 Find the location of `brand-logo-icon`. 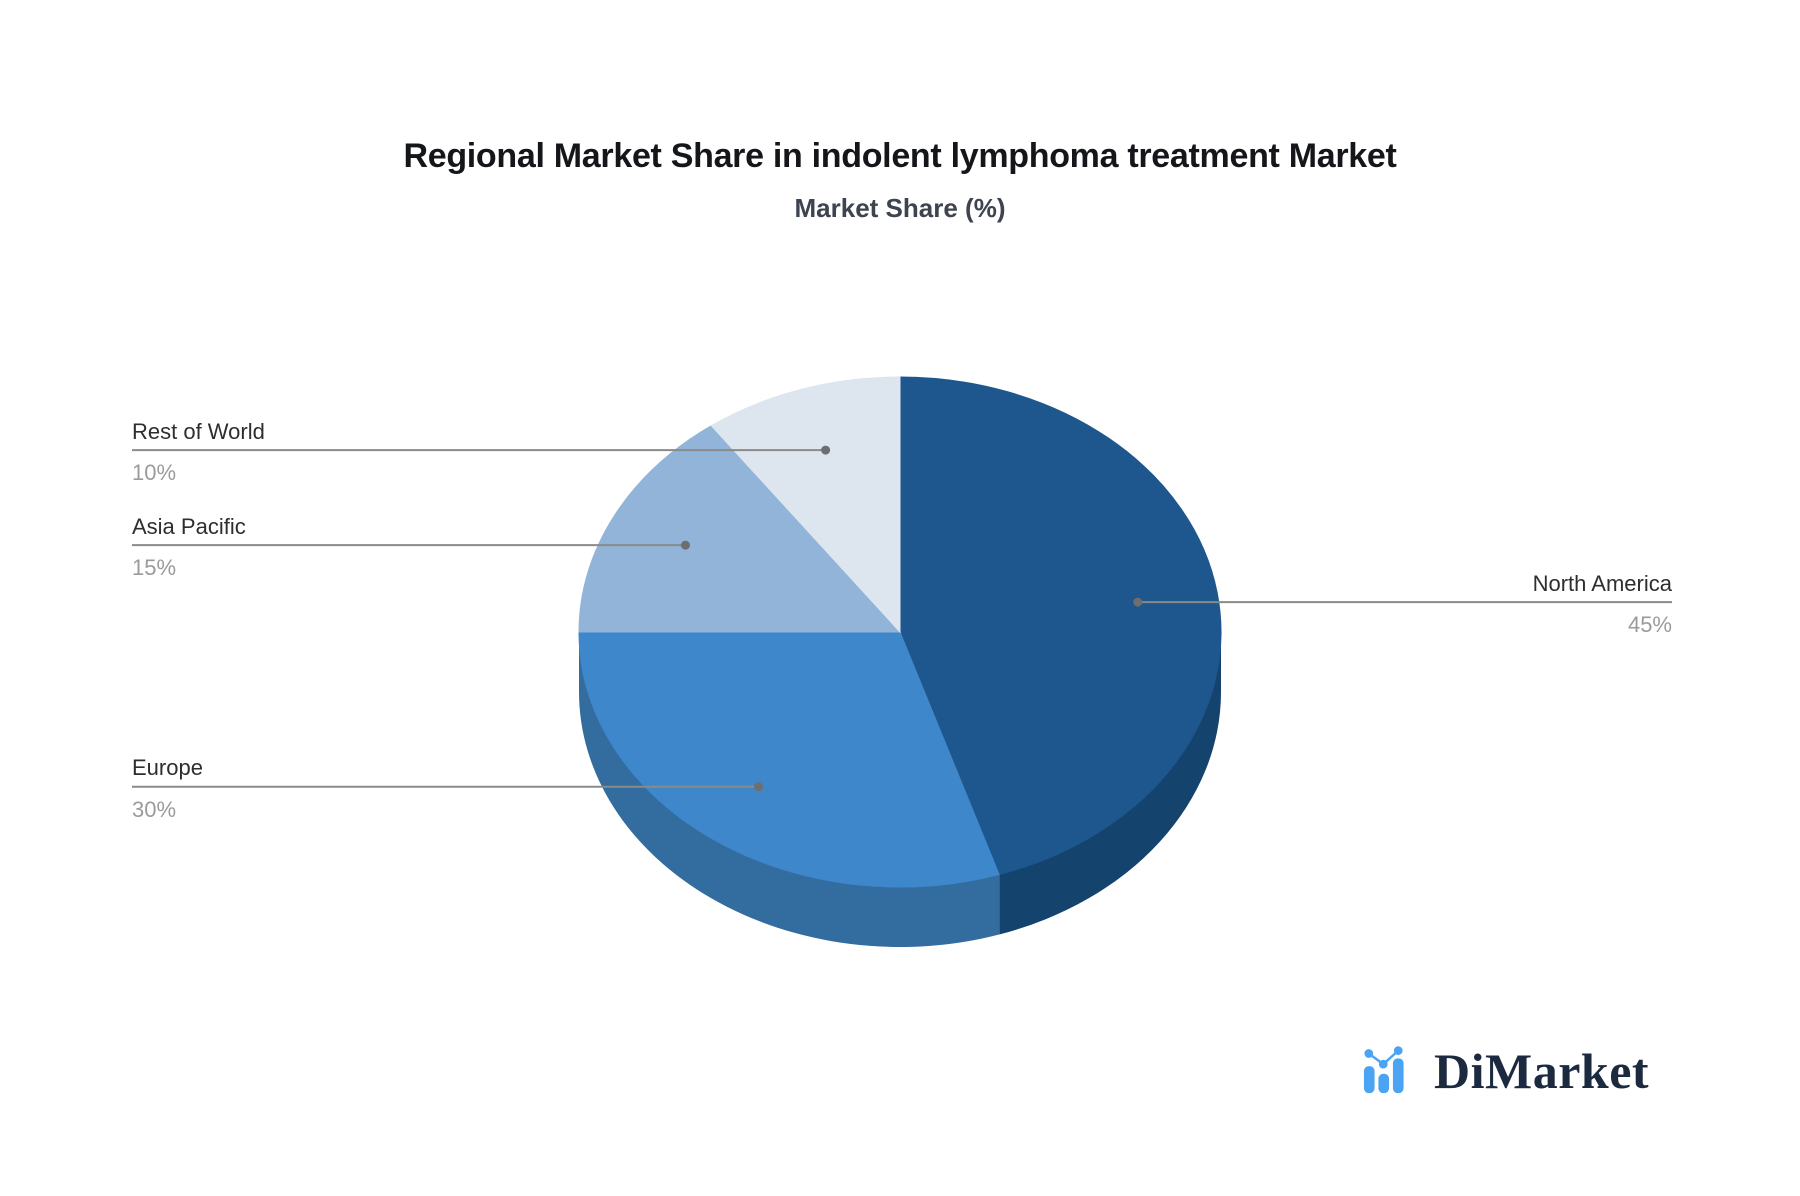

brand-logo-icon is located at coordinates (1383, 1070).